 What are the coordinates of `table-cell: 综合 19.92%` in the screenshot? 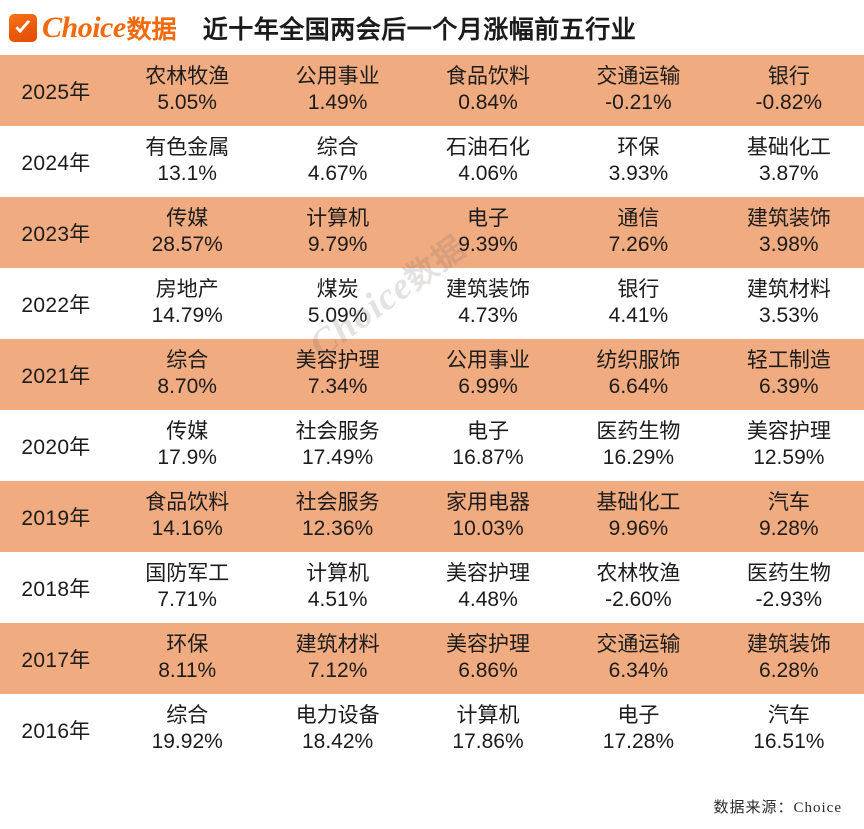 It's located at (187, 729).